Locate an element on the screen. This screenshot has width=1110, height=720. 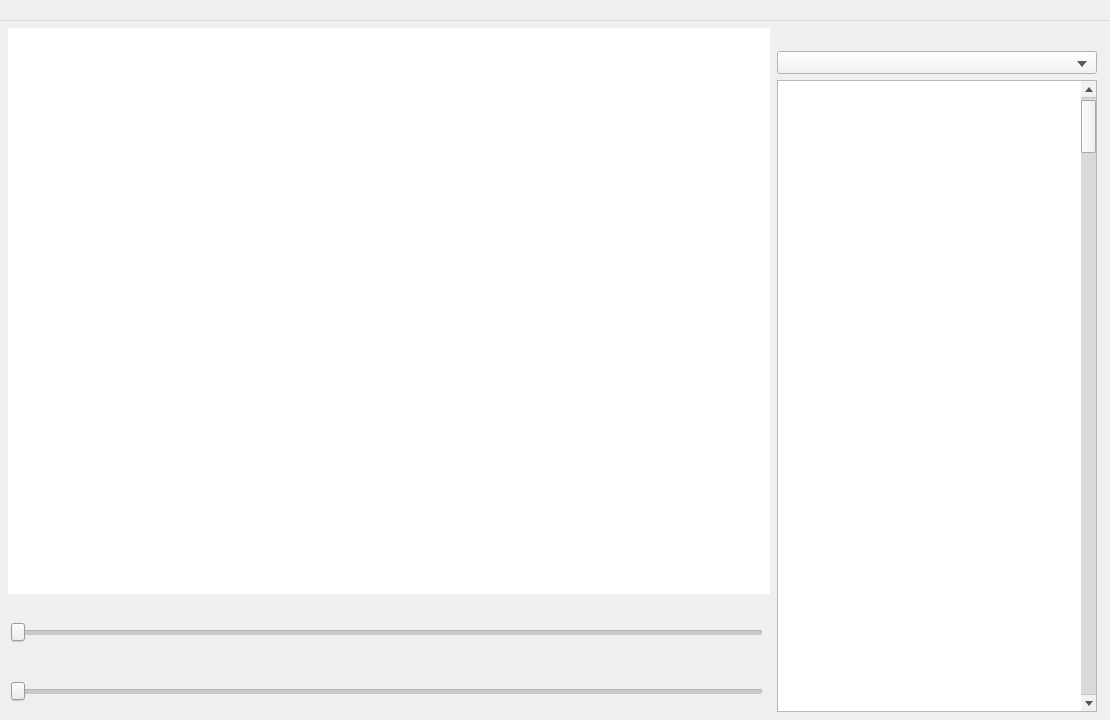
menu-item-file is located at coordinates (9, 10).